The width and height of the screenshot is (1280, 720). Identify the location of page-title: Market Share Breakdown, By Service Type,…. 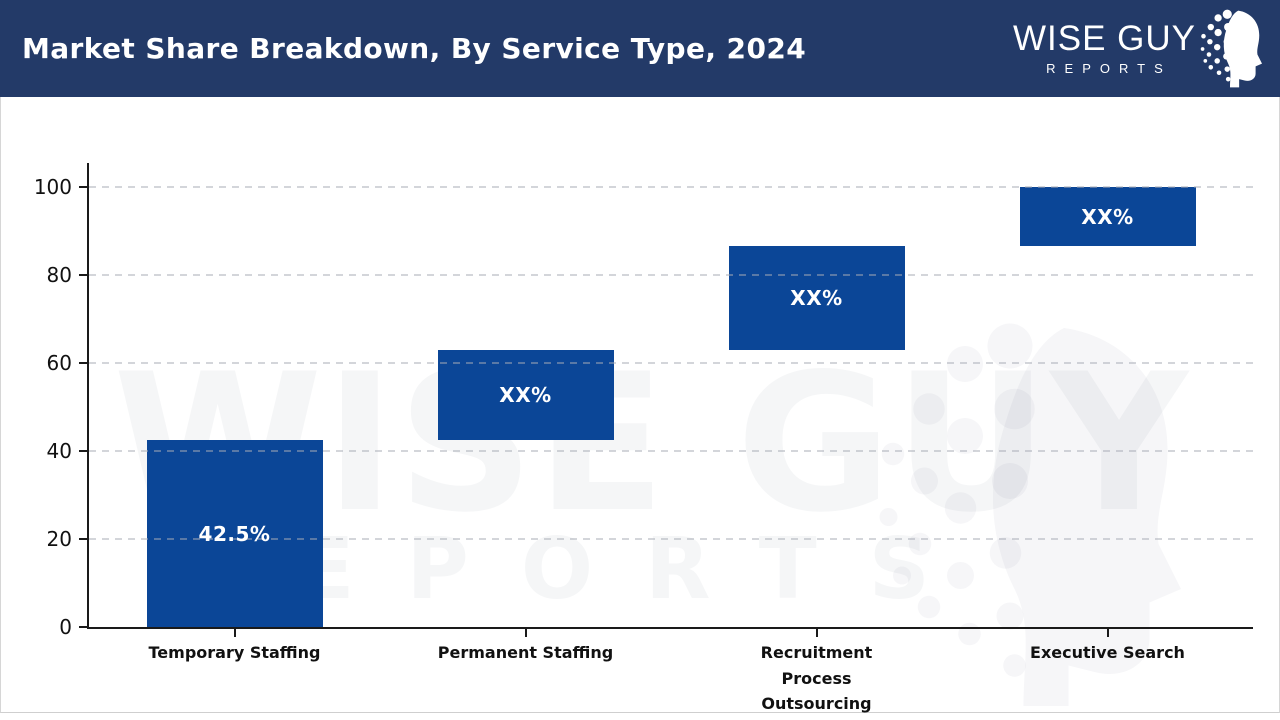
(414, 48).